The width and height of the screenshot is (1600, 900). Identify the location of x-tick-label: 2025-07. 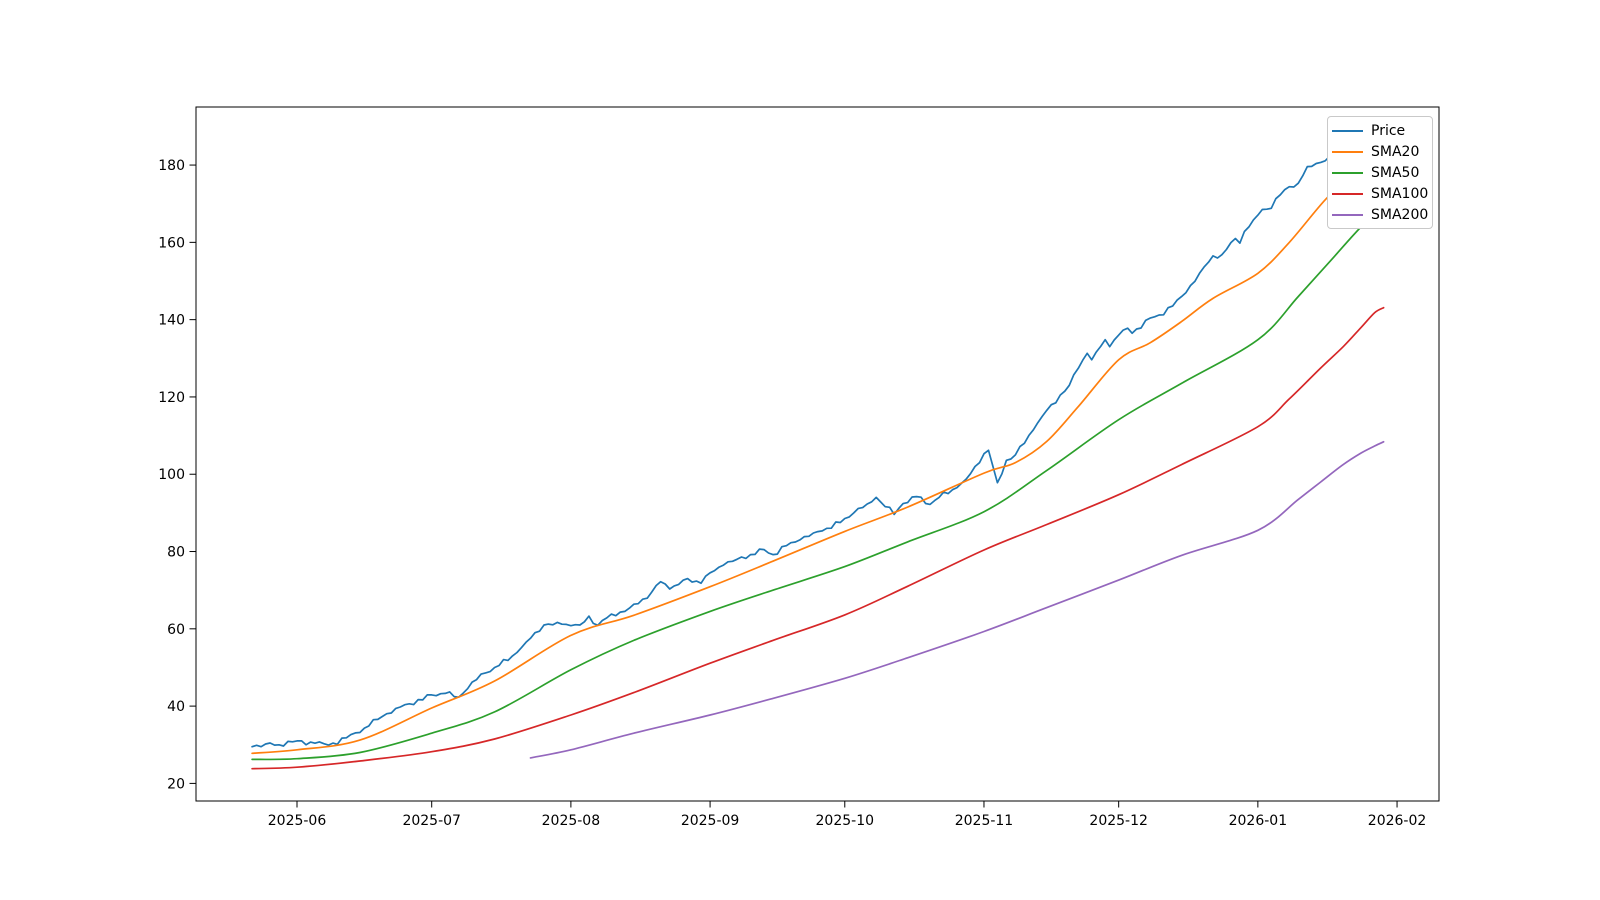
(431, 821).